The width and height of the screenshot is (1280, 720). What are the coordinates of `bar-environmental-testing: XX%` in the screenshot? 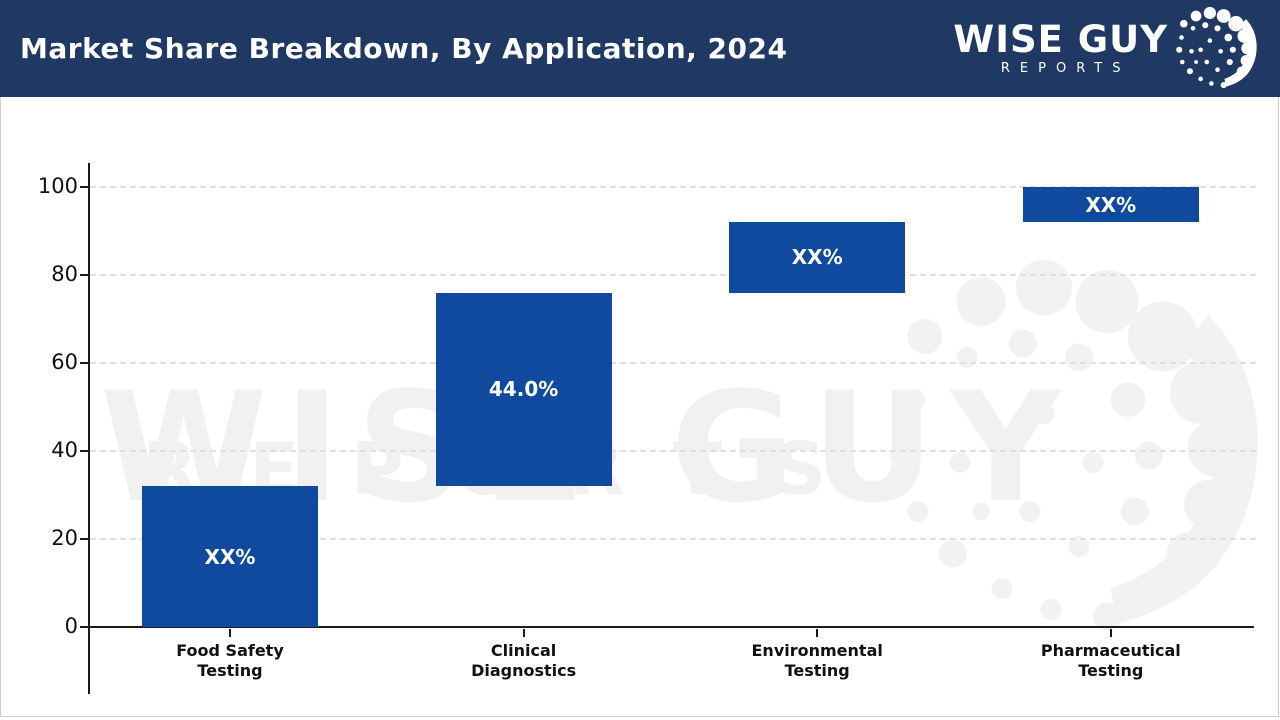 It's located at (817, 257).